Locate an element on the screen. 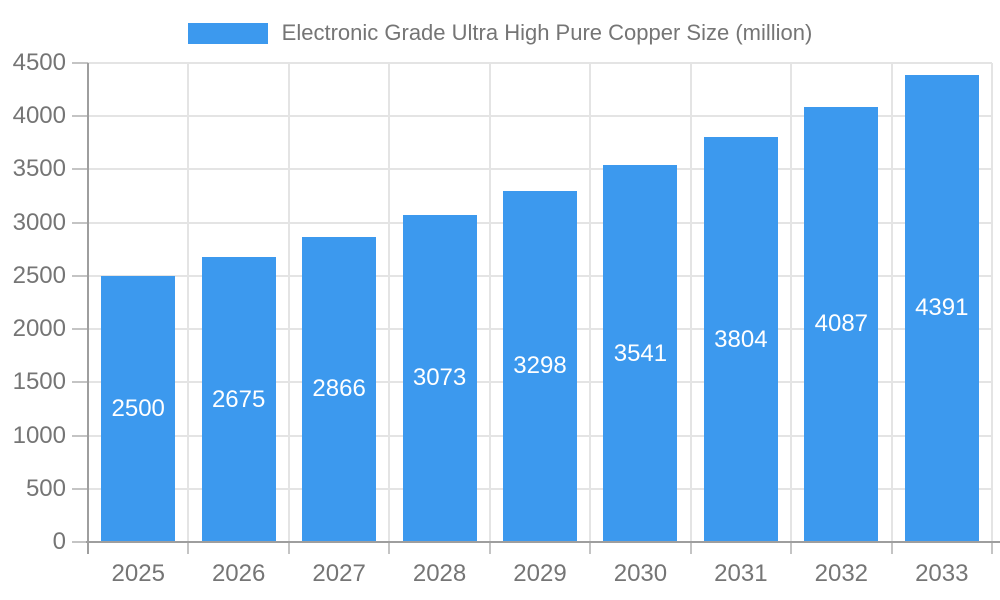 The width and height of the screenshot is (1000, 600). bar-value-label: 3298 is located at coordinates (540, 366).